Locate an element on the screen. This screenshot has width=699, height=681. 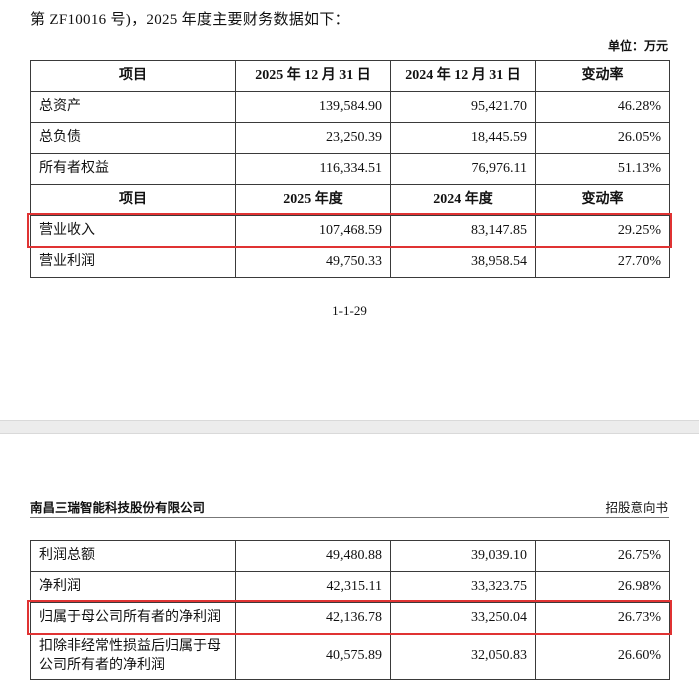
header-rule is located at coordinates (349, 517).